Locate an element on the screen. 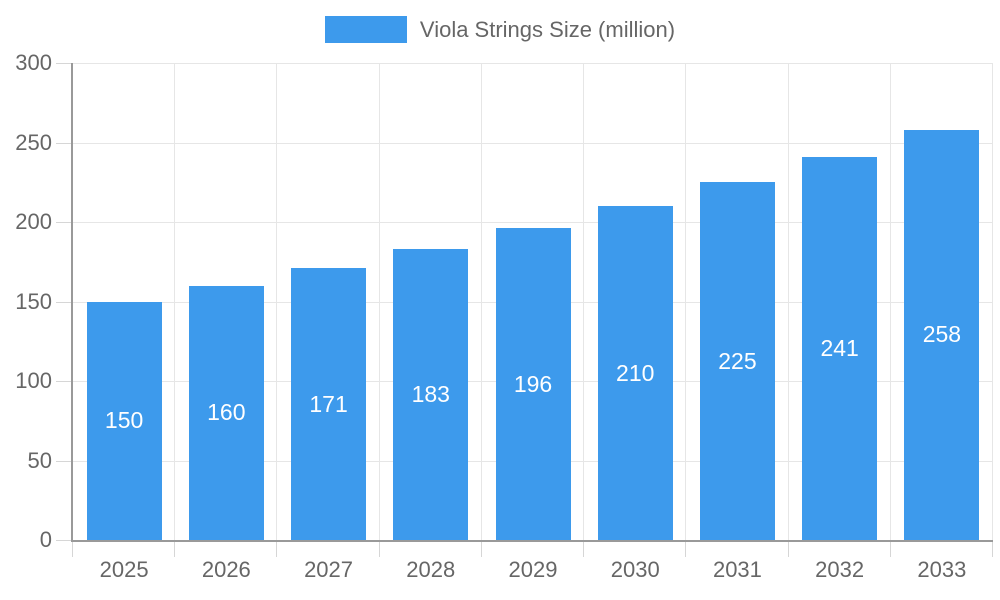  bar-value-label: 183 is located at coordinates (430, 394).